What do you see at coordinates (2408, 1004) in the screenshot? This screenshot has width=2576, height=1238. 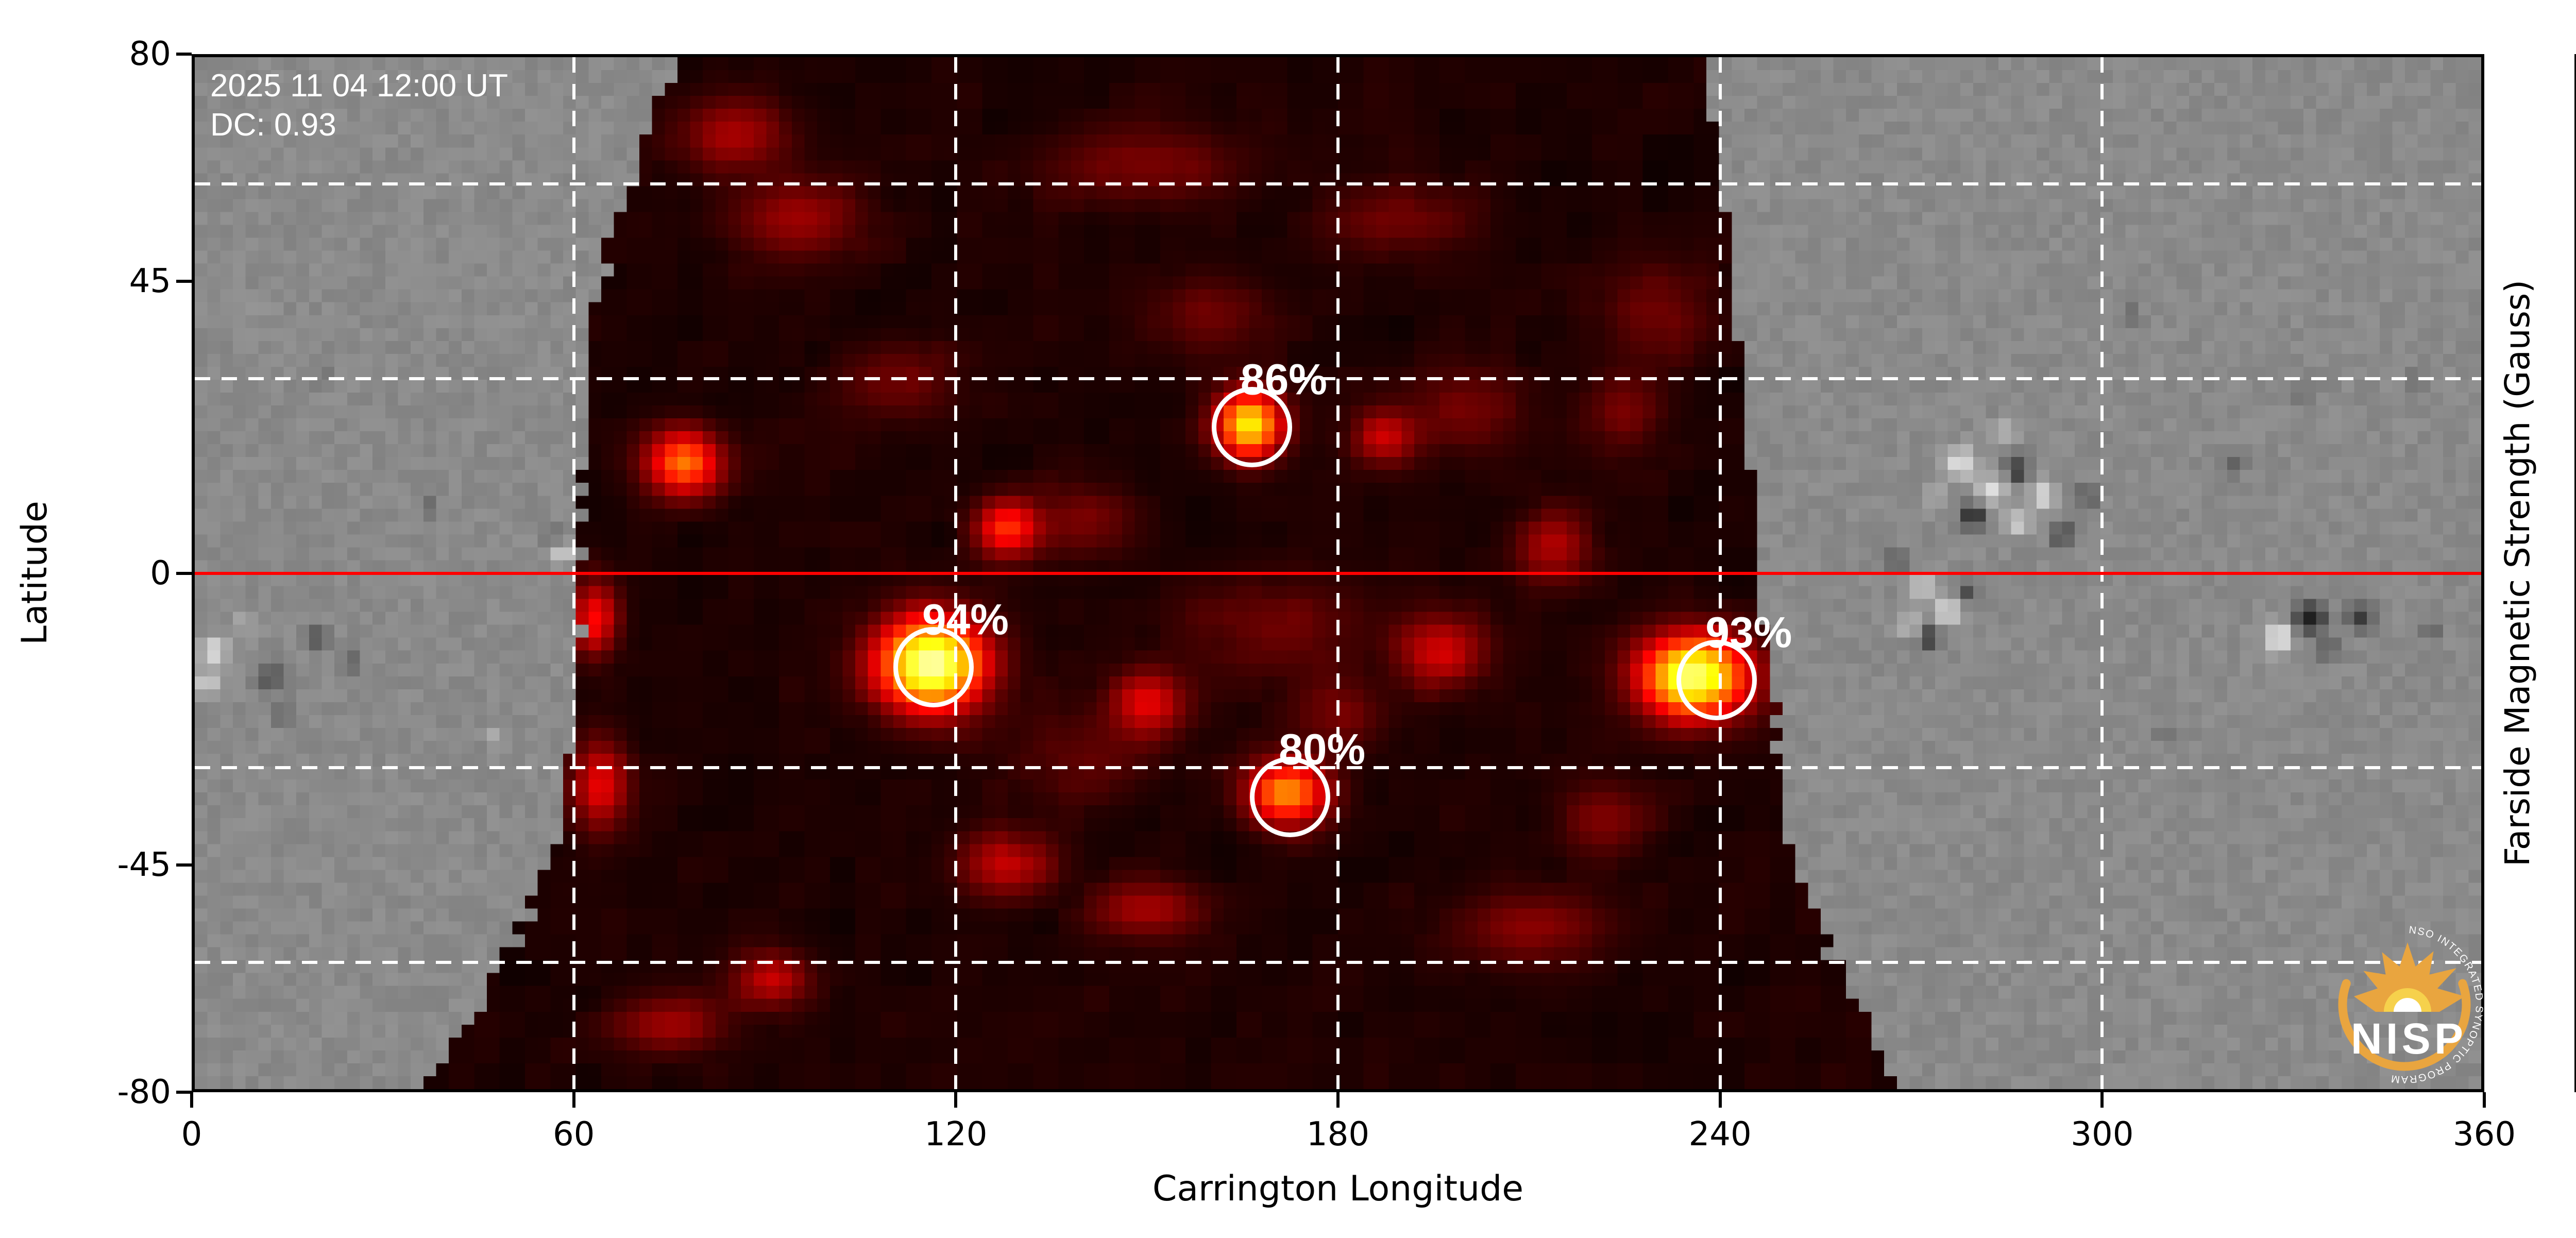 I see `nisp-logo-sun-core` at bounding box center [2408, 1004].